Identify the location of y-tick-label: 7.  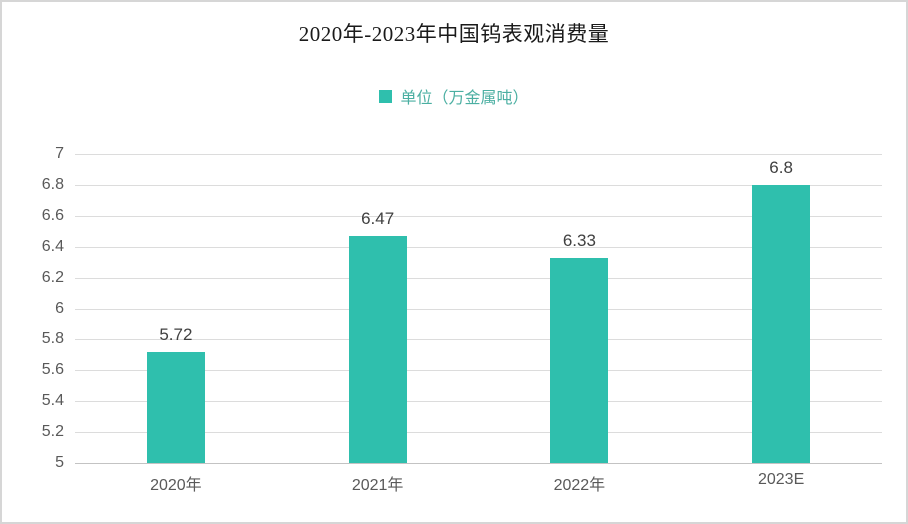
(59, 153).